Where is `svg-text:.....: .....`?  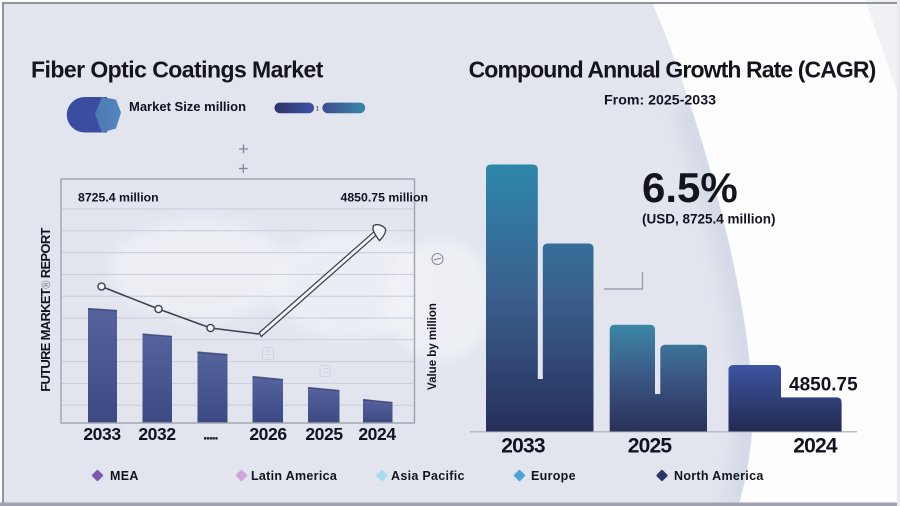
svg-text:.....: ..... is located at coordinates (210, 435).